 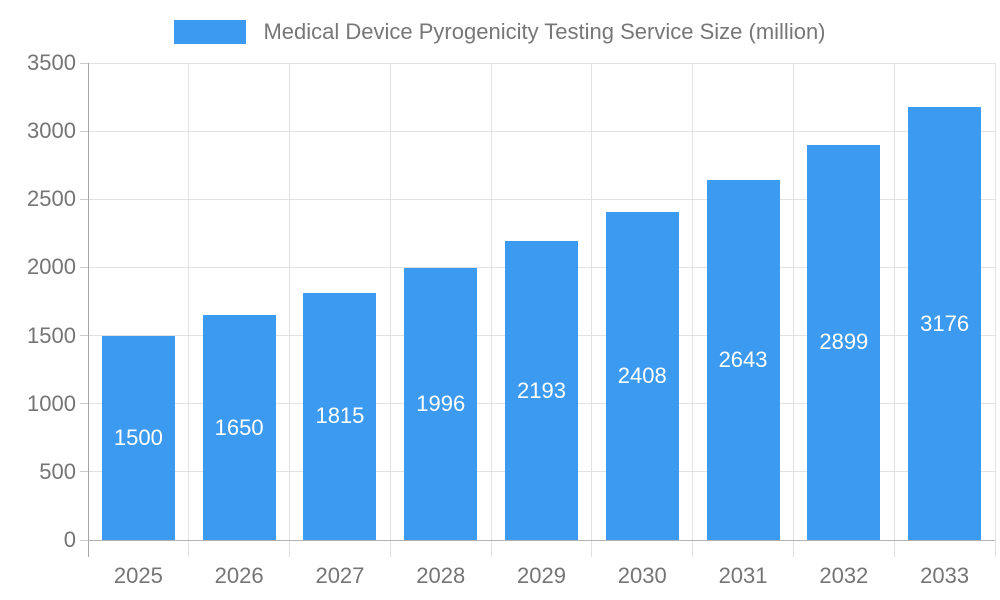 What do you see at coordinates (51, 335) in the screenshot?
I see `y-axis-label: 1500` at bounding box center [51, 335].